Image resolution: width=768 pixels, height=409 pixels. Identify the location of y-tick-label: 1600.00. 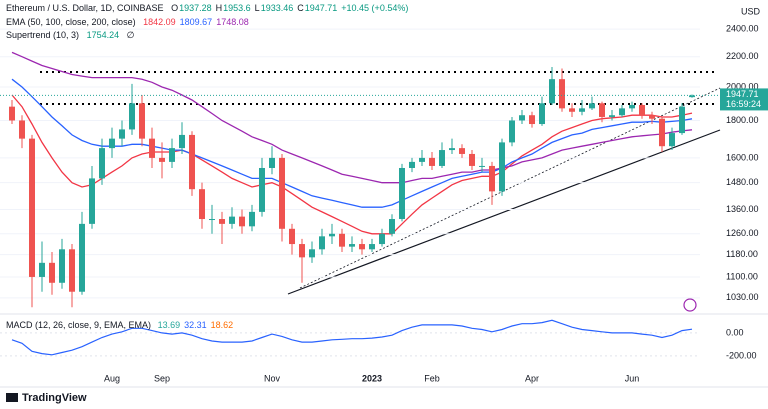
(742, 157).